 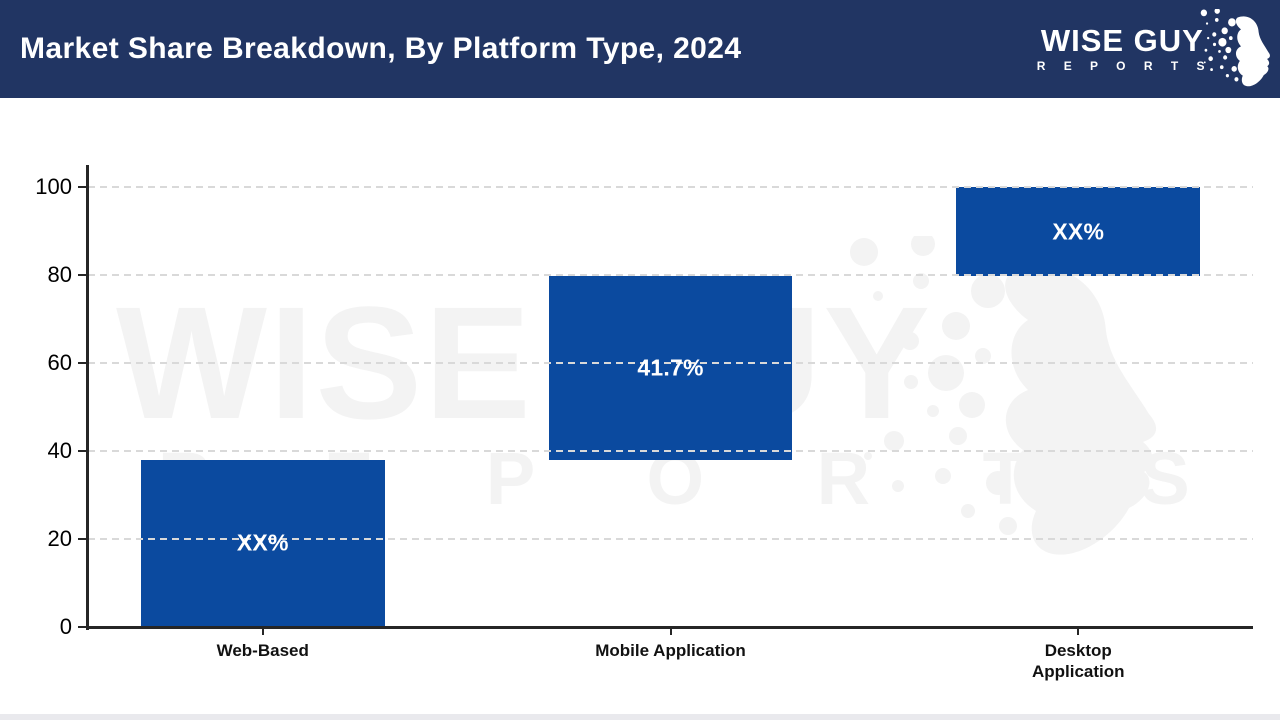 What do you see at coordinates (59, 450) in the screenshot?
I see `y-tick-label: 40` at bounding box center [59, 450].